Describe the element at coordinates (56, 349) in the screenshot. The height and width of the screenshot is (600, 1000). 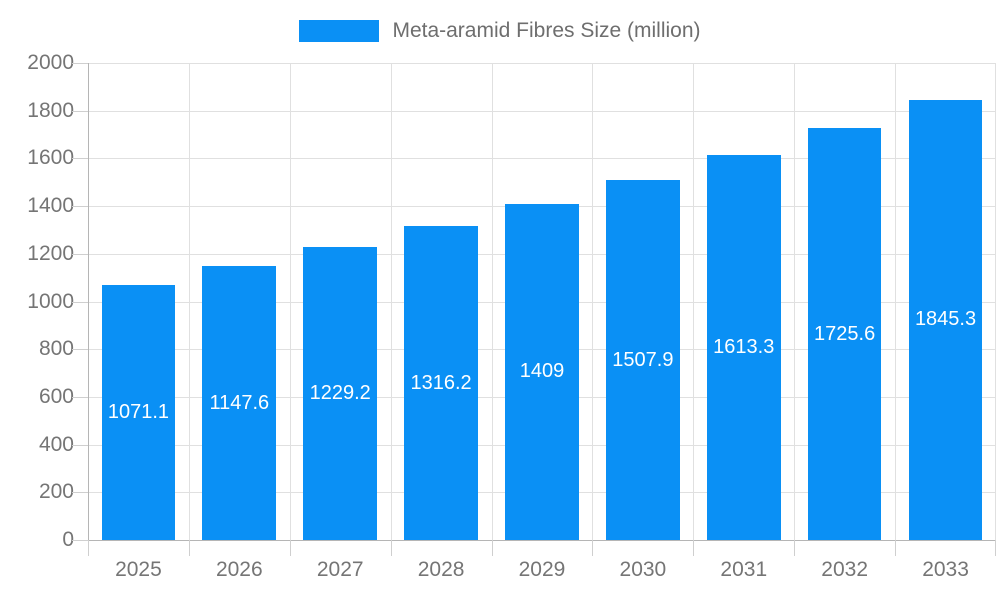
I see `y-axis-tick-label: 800` at that location.